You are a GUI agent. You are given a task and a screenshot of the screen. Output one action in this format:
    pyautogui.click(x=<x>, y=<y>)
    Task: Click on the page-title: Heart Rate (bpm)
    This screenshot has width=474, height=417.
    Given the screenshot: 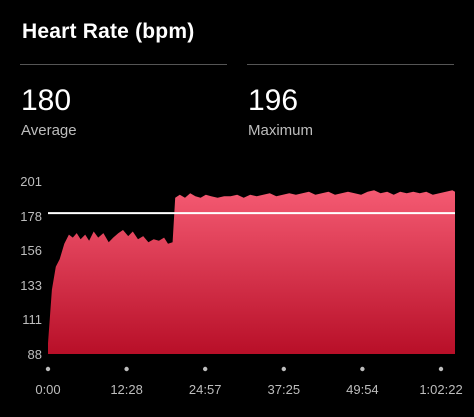 What is the action you would take?
    pyautogui.click(x=108, y=31)
    